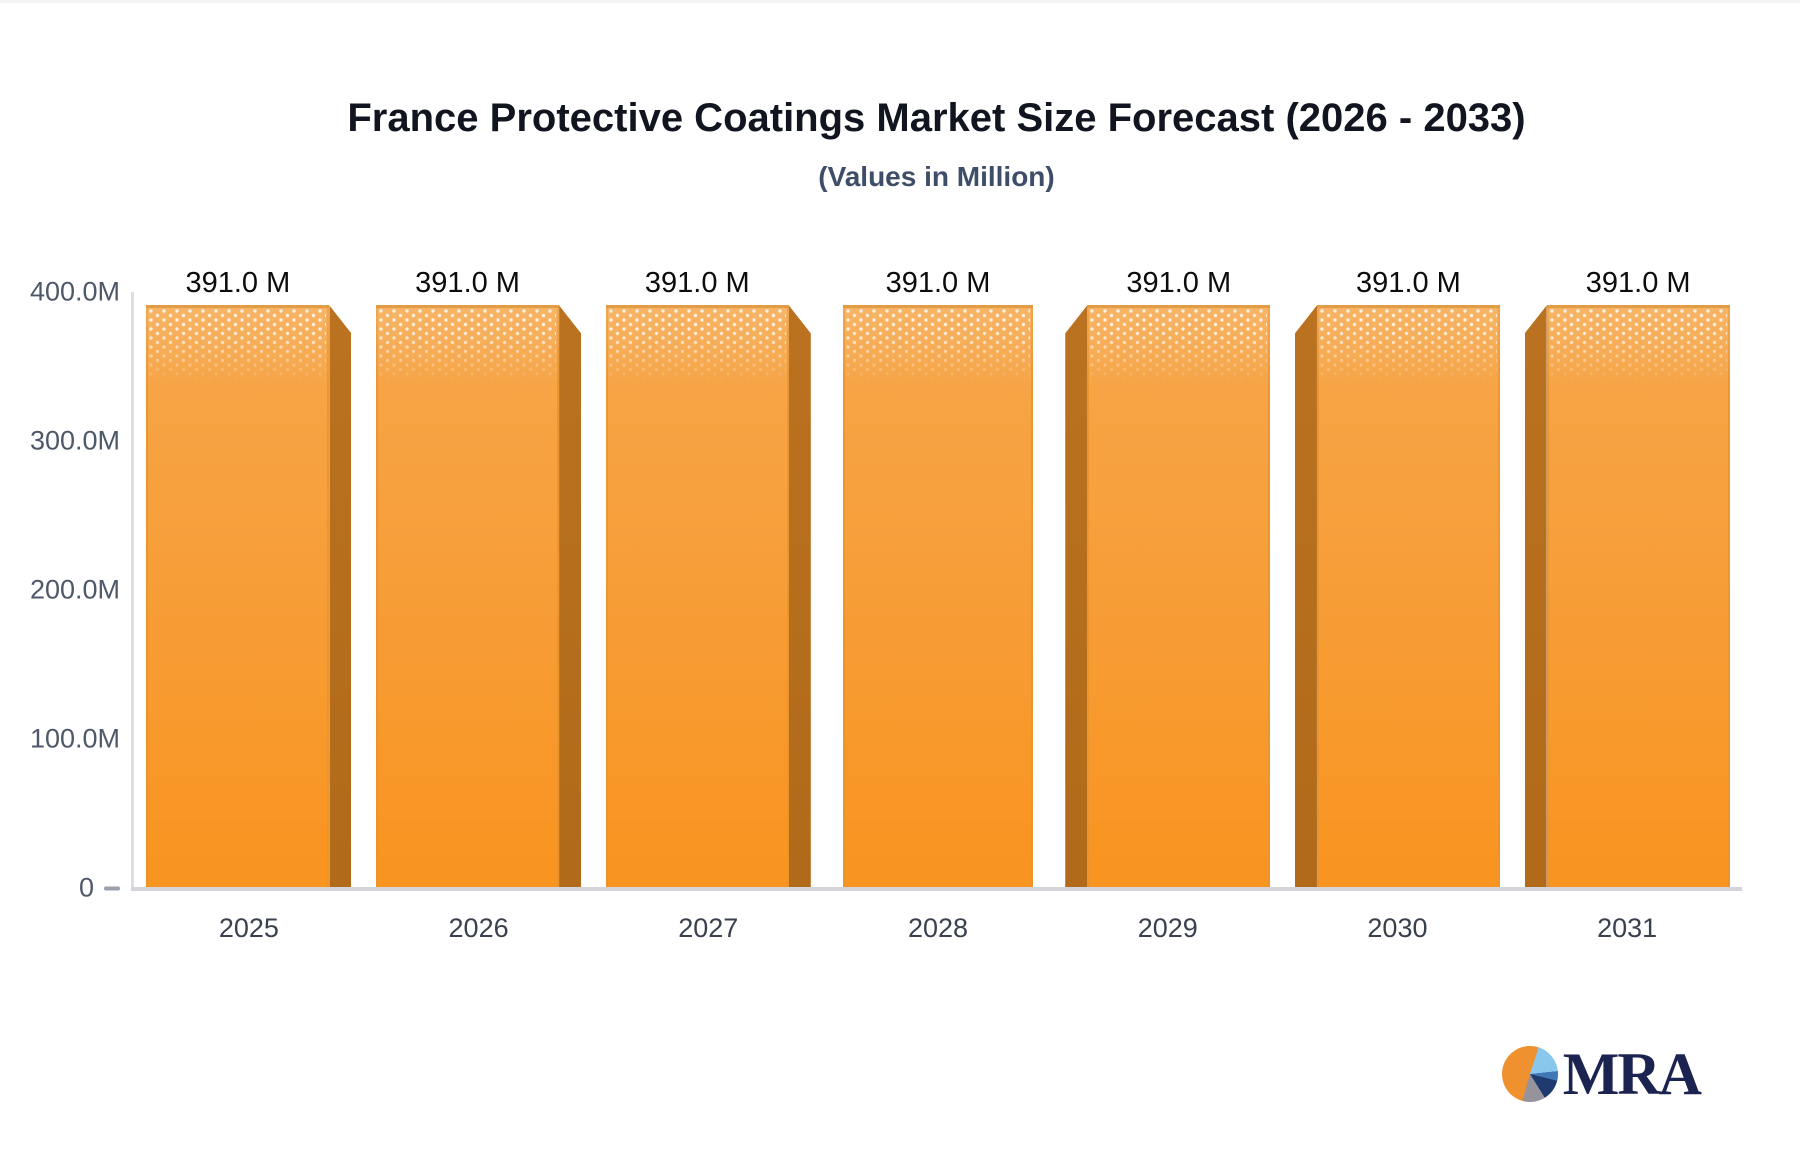 This screenshot has width=1800, height=1156. I want to click on bar-2029: 391.0 M 2029, so click(1168, 605).